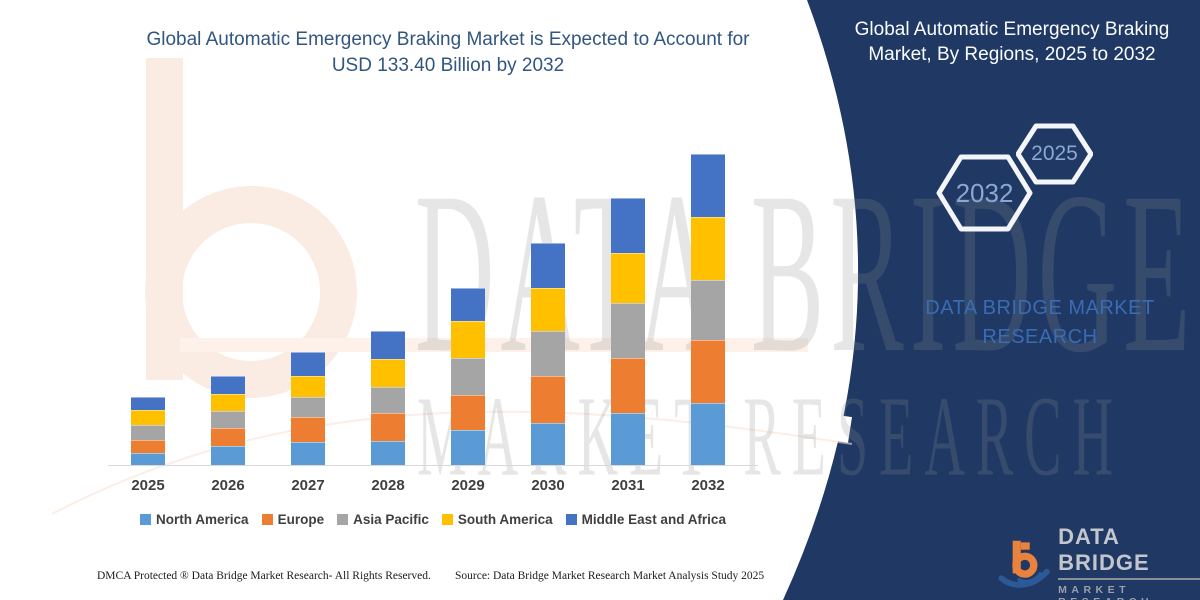 This screenshot has width=1200, height=600. I want to click on bar-2032, so click(708, 309).